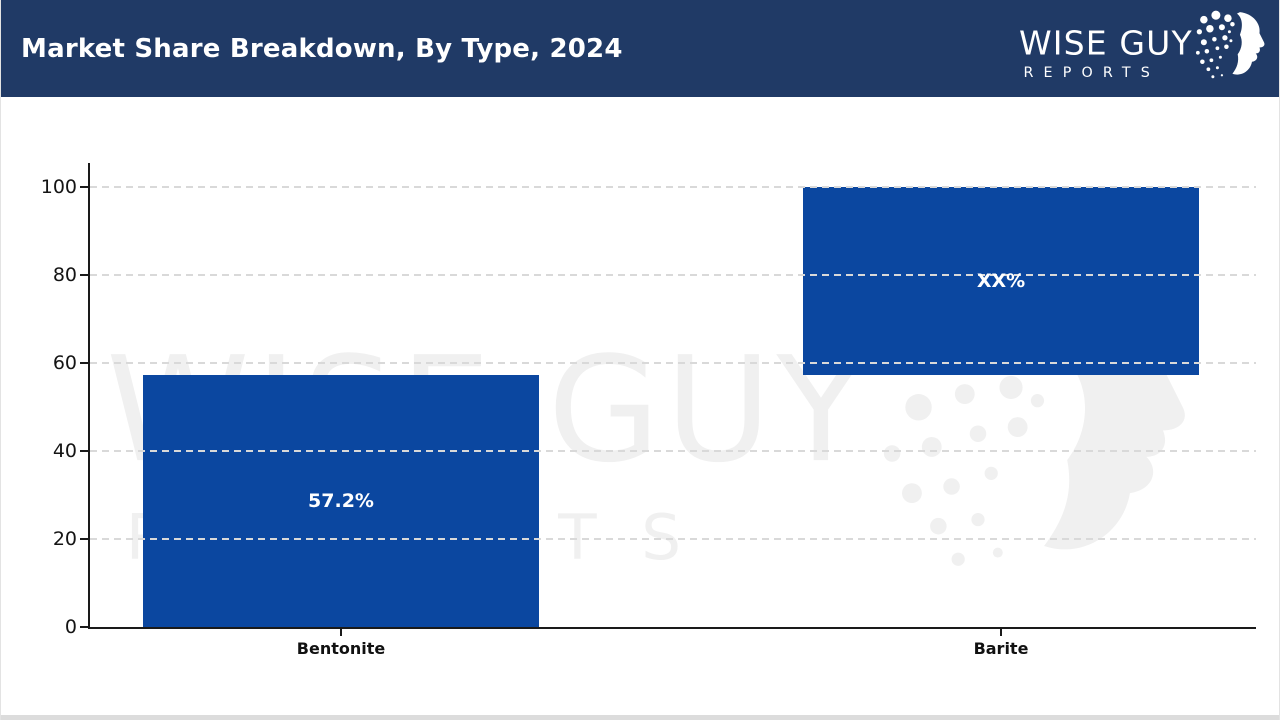 This screenshot has width=1280, height=720. I want to click on bar-value-label: XX%, so click(1001, 281).